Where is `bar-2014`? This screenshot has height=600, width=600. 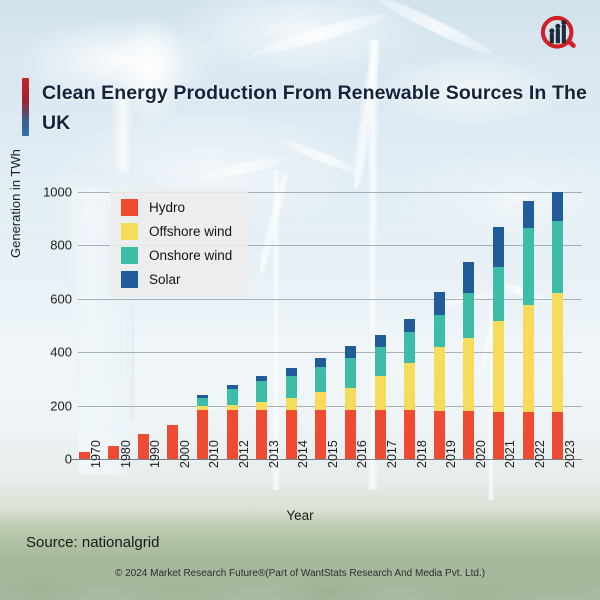 bar-2014 is located at coordinates (291, 300).